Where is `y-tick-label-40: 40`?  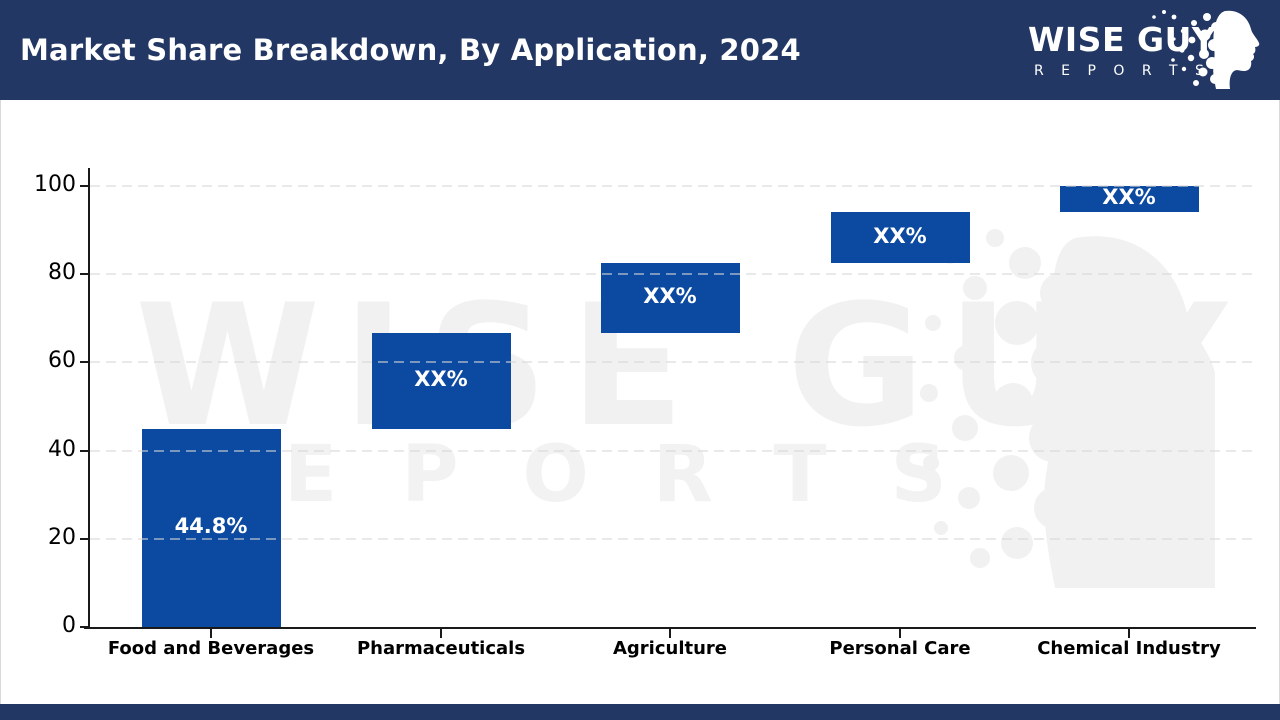
y-tick-label-40: 40 is located at coordinates (62, 449).